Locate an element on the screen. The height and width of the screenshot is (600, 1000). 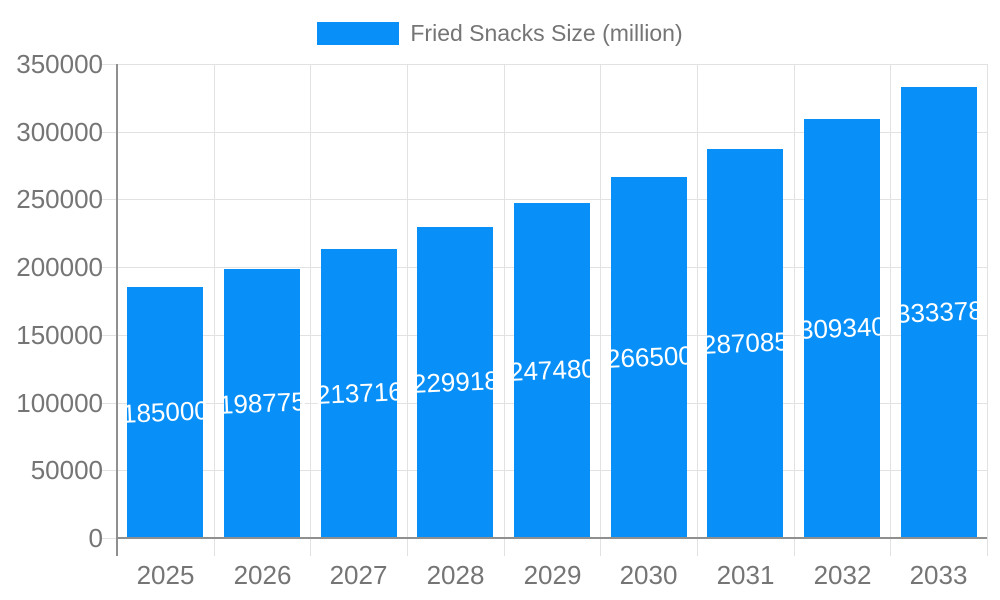
bar-value-label: 229918 is located at coordinates (454, 382).